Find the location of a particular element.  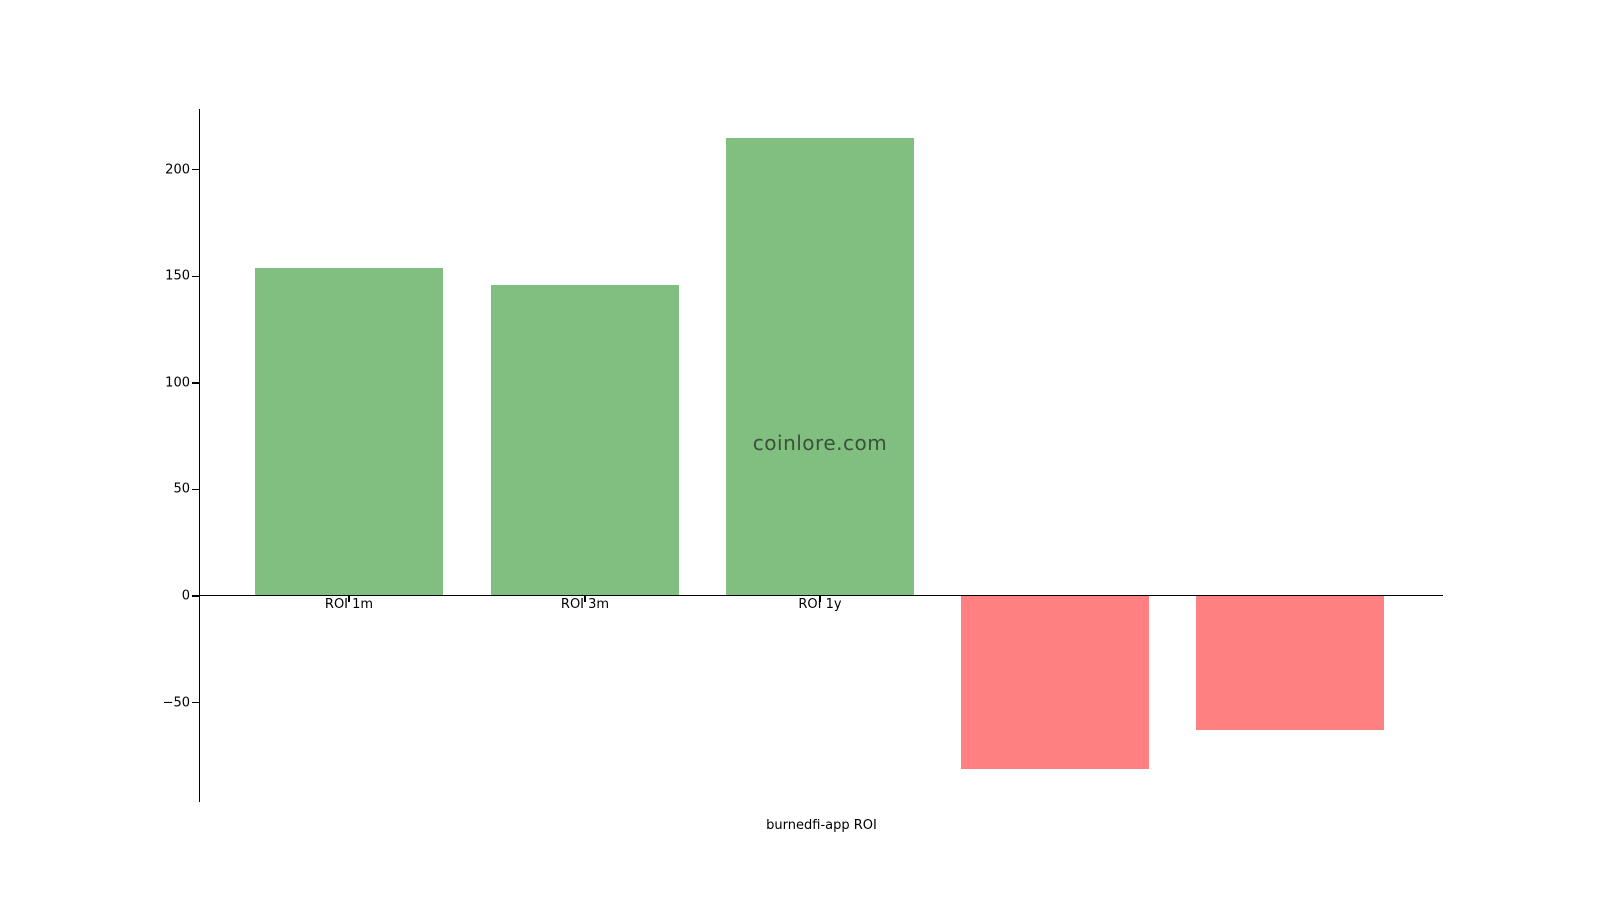

x-axis-tick-label-roi-1y: ROI 1y is located at coordinates (820, 604).